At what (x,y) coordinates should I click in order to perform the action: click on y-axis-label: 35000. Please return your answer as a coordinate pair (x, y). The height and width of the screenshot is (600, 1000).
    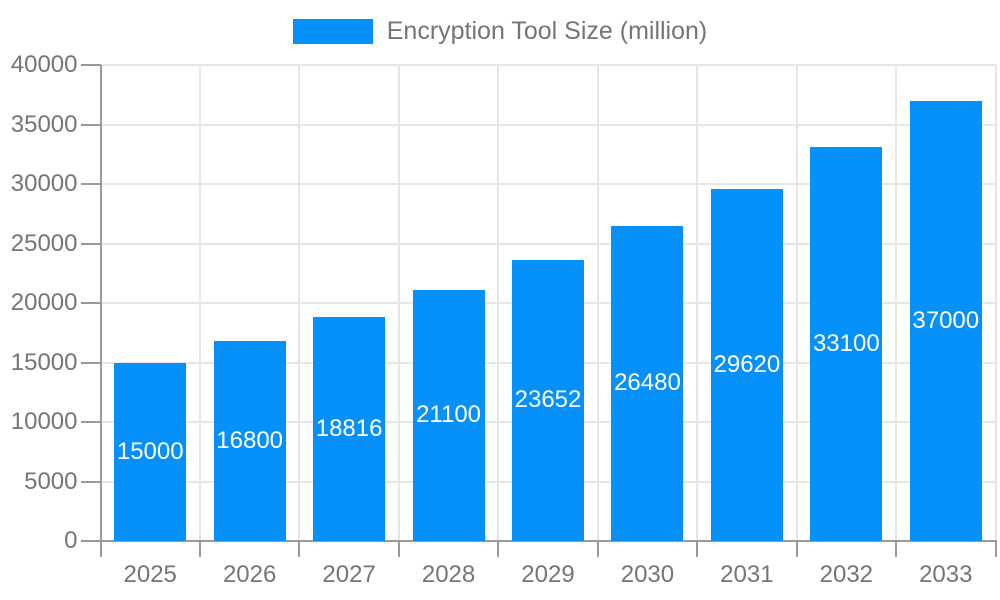
    Looking at the image, I should click on (44, 124).